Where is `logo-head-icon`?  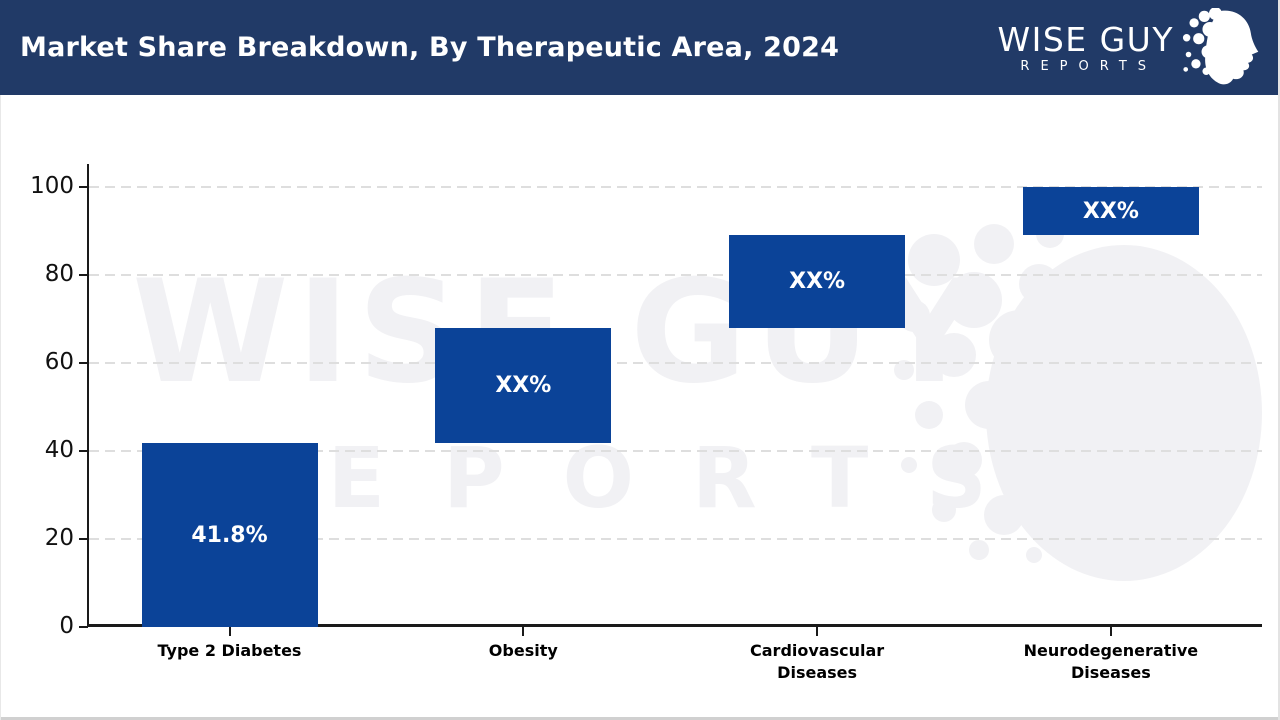
logo-head-icon is located at coordinates (1220, 45).